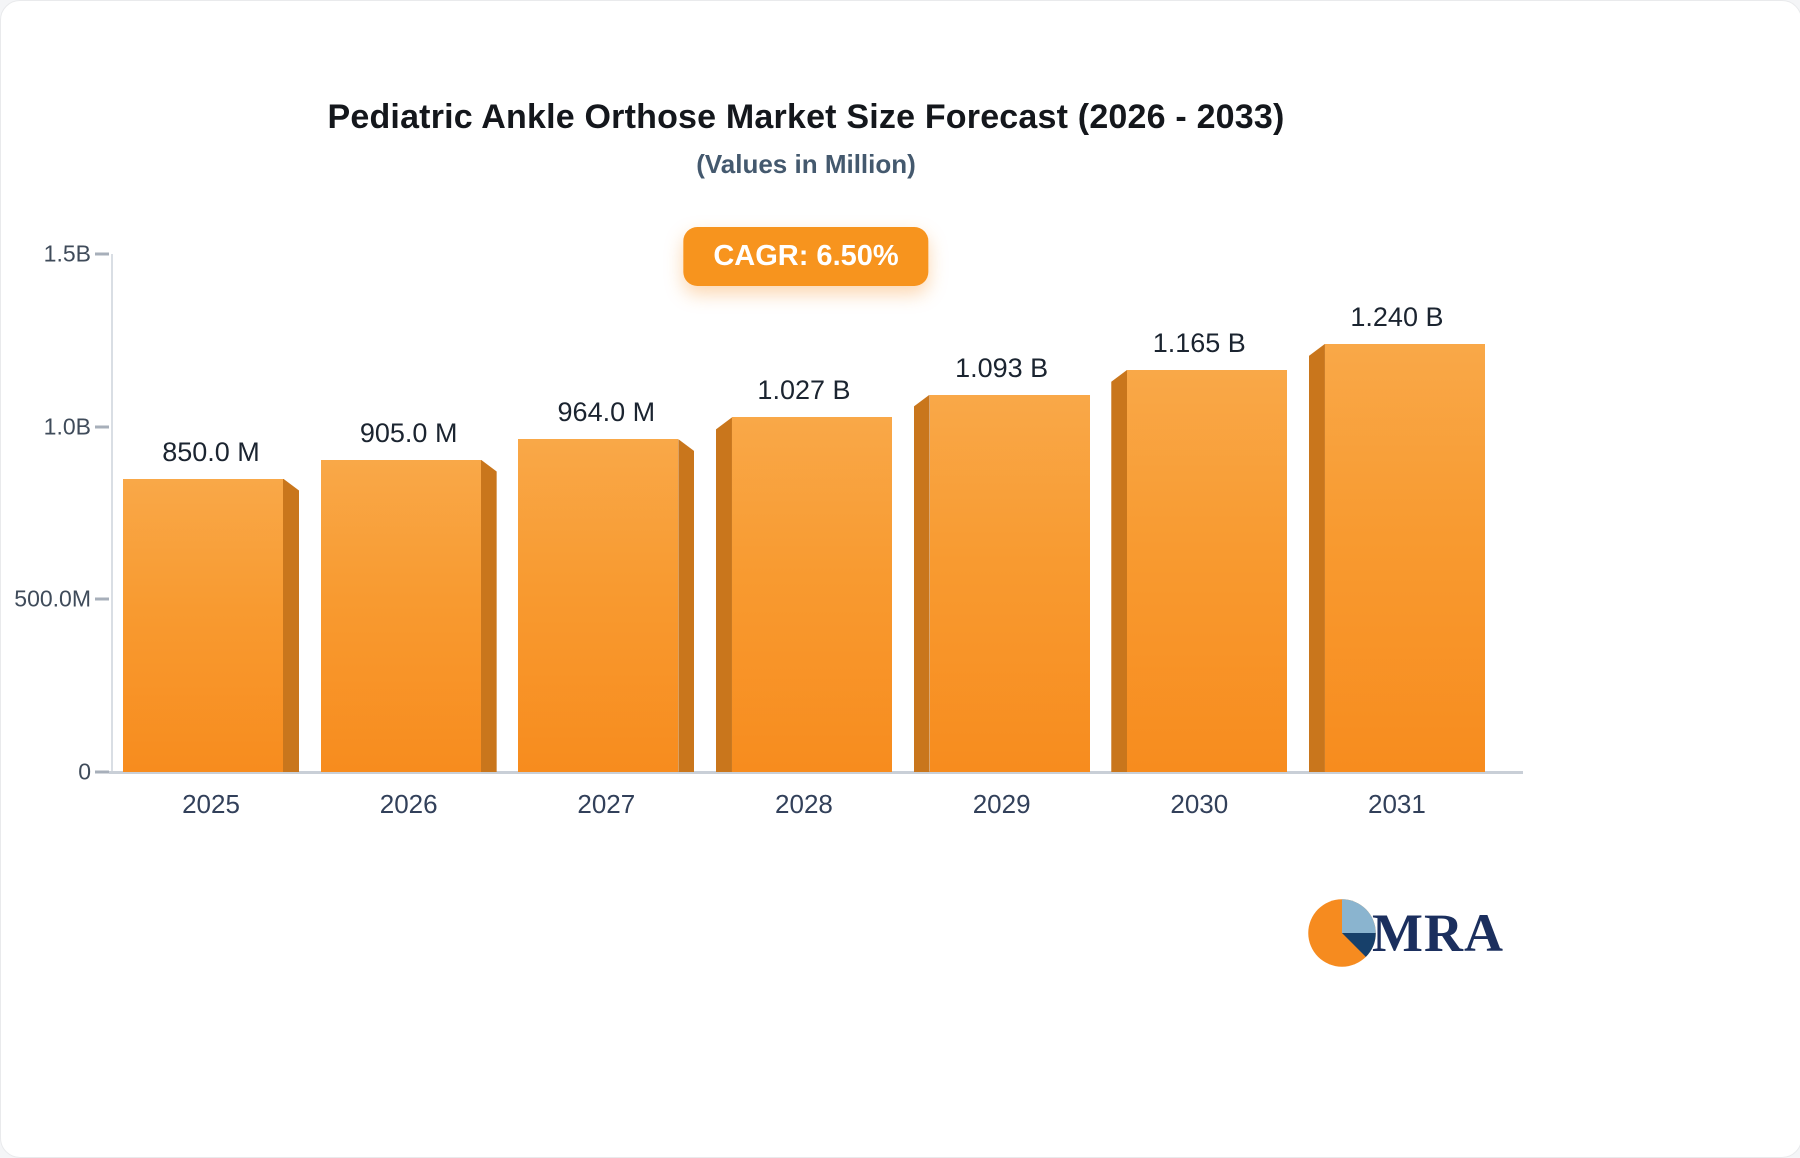 The height and width of the screenshot is (1158, 1800). I want to click on bar-column: 905.0 M 2026, so click(408, 536).